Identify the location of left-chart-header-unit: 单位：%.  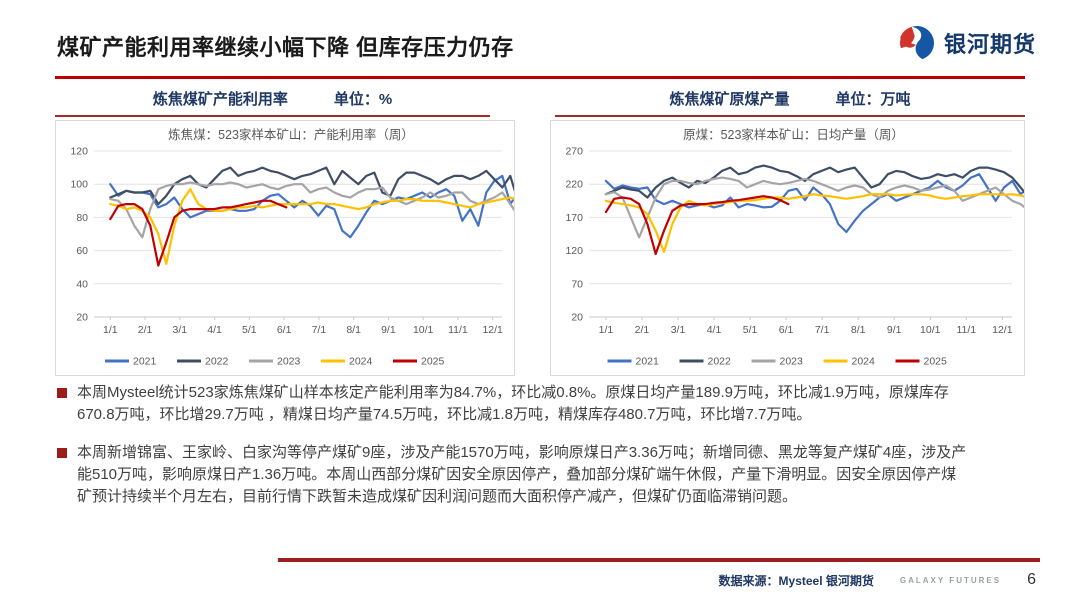
(363, 99).